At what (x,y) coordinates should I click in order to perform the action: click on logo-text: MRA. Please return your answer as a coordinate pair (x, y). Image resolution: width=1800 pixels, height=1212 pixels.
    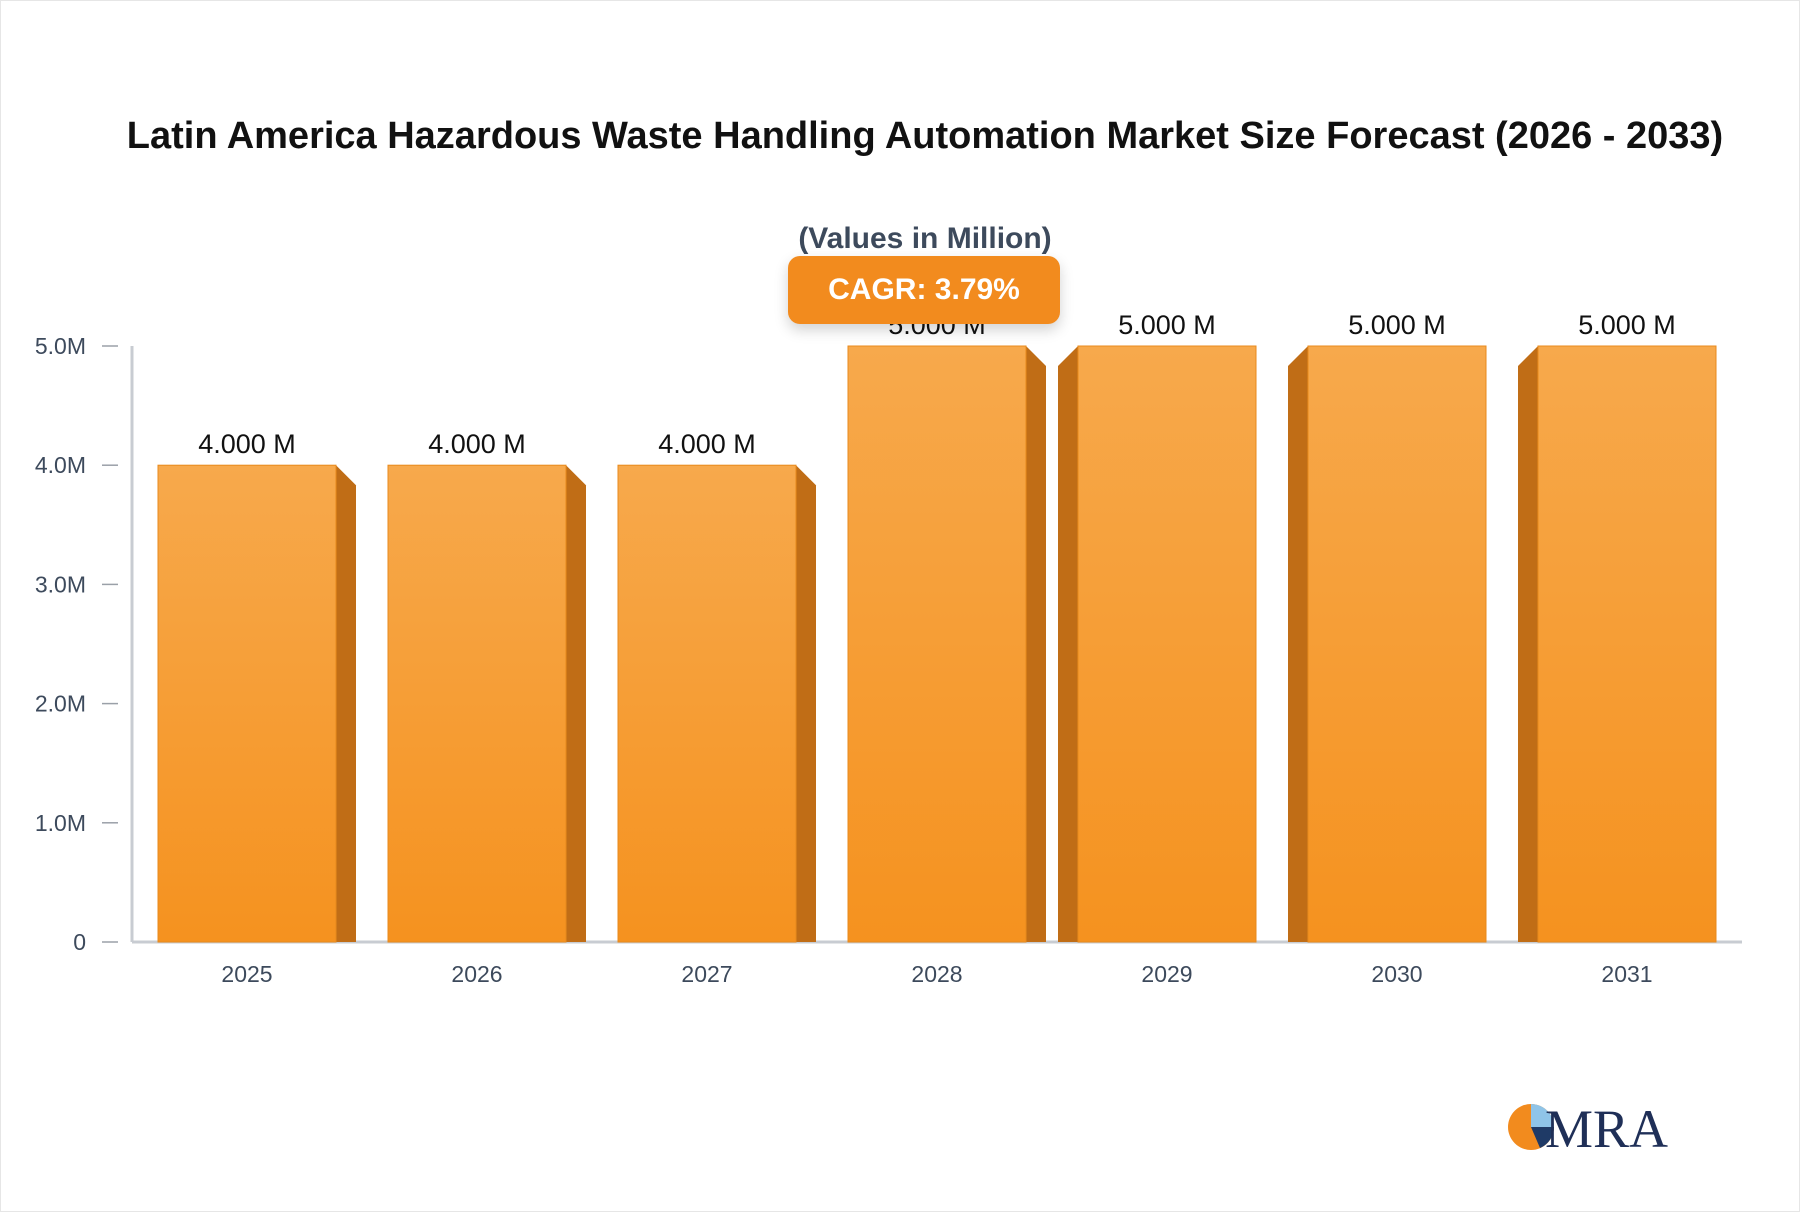
    Looking at the image, I should click on (1606, 1127).